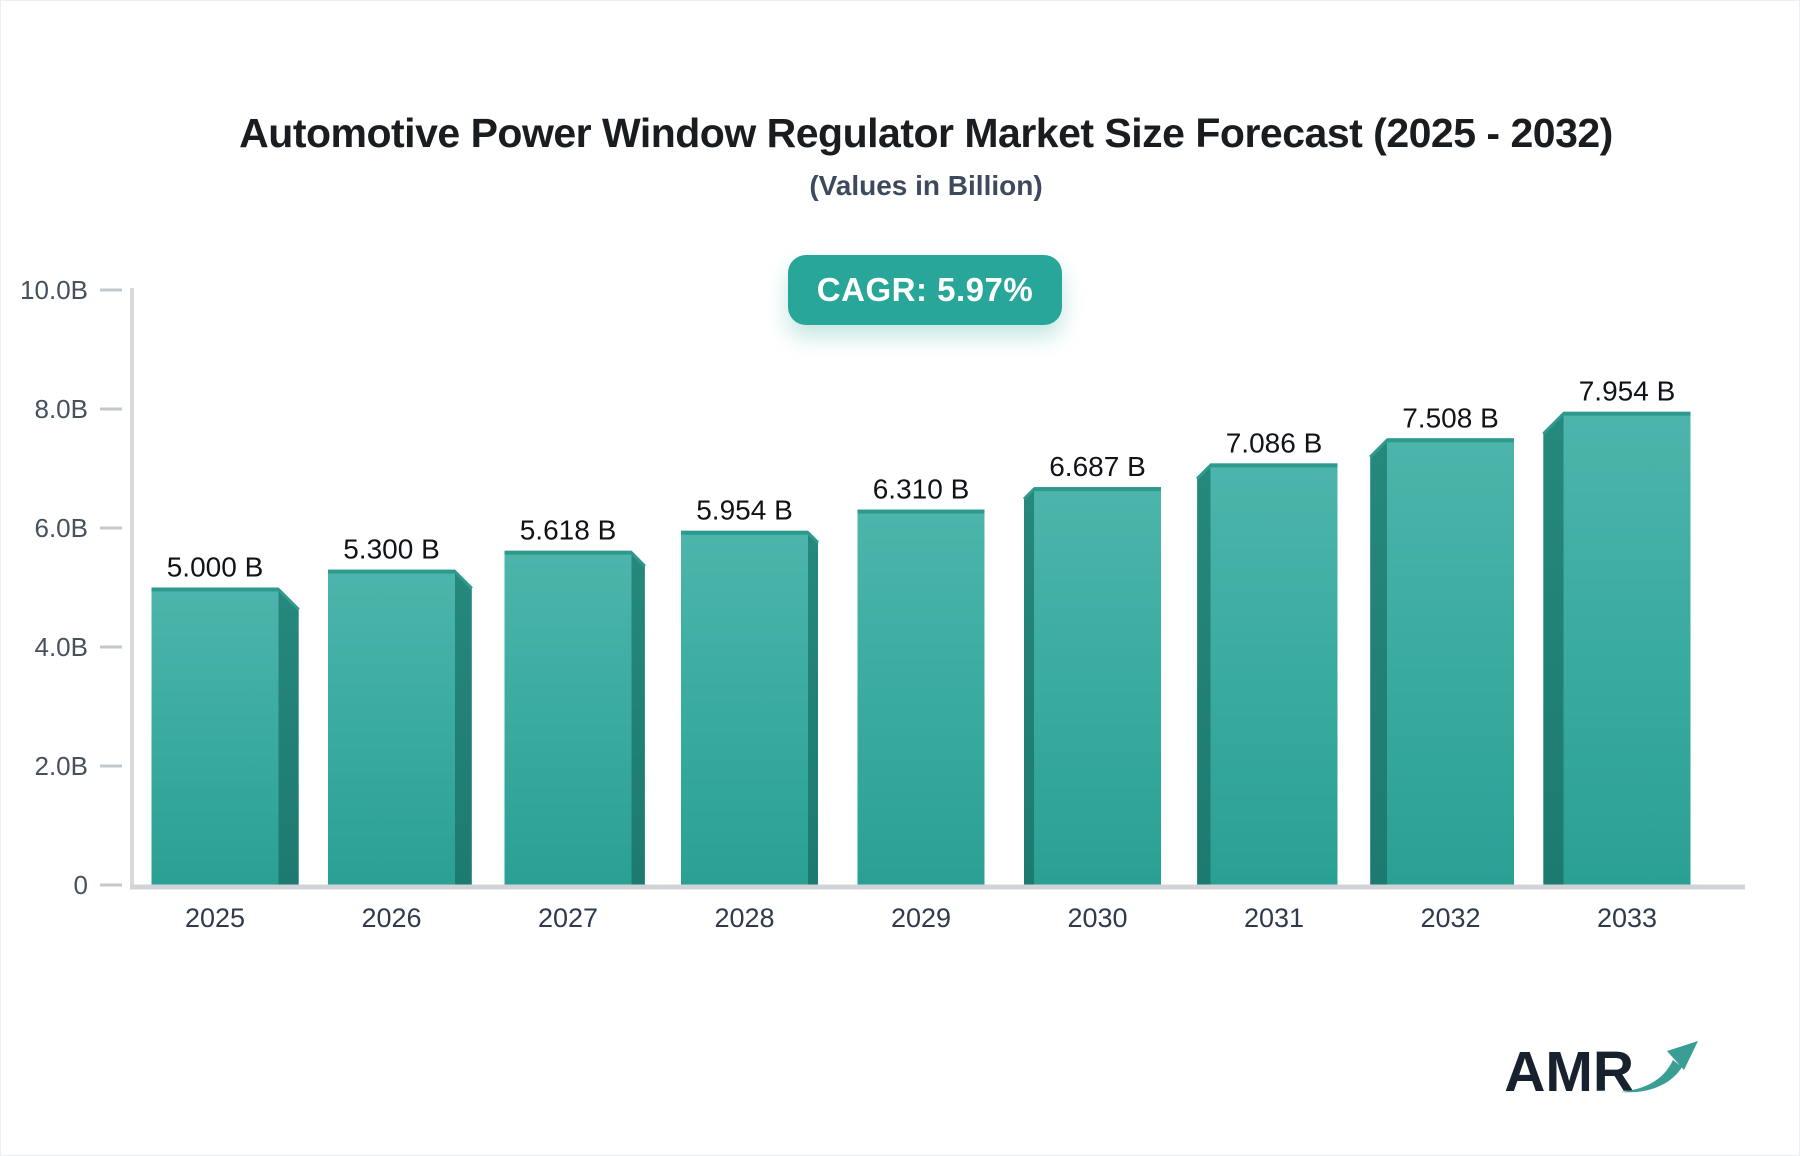  I want to click on bar-value-label: 6.310 B, so click(921, 489).